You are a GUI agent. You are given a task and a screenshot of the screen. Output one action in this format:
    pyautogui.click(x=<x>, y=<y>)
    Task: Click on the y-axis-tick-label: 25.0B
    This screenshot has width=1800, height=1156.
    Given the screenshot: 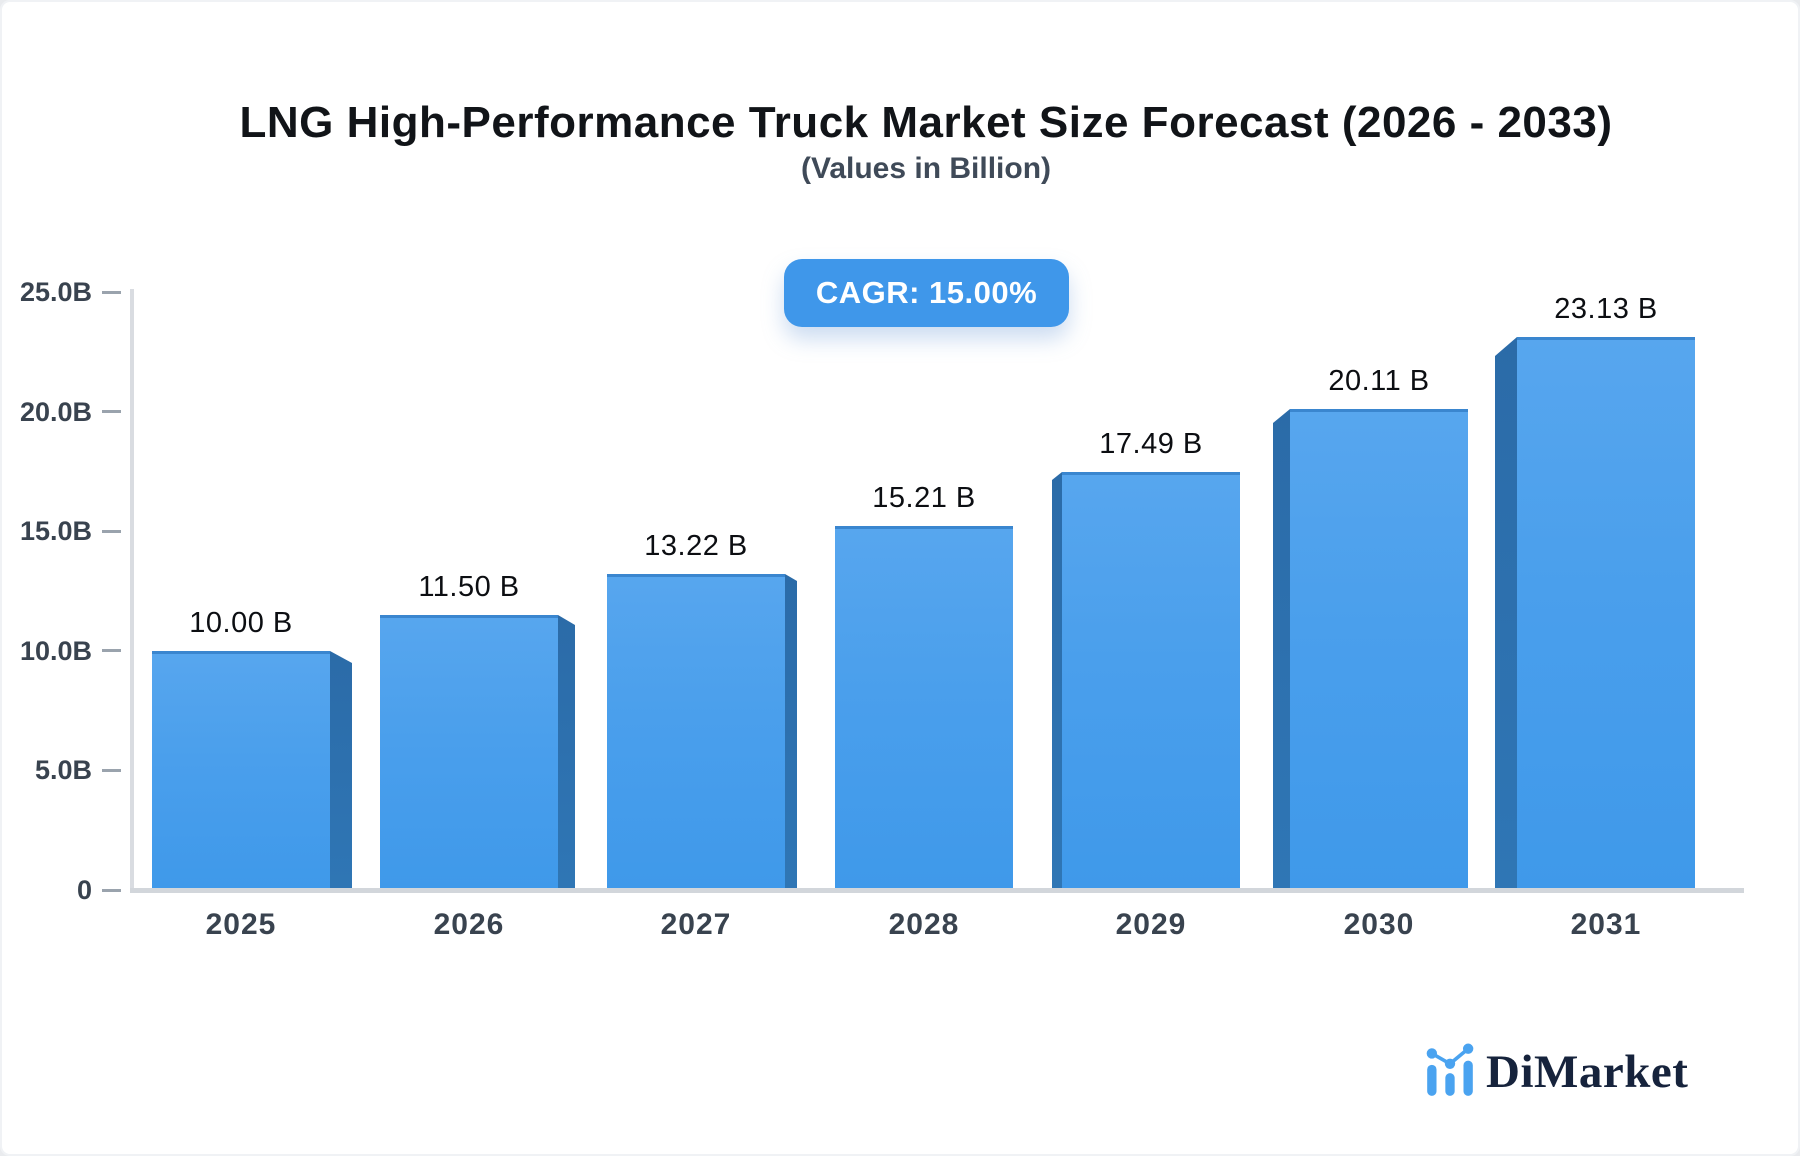 What is the action you would take?
    pyautogui.click(x=55, y=292)
    